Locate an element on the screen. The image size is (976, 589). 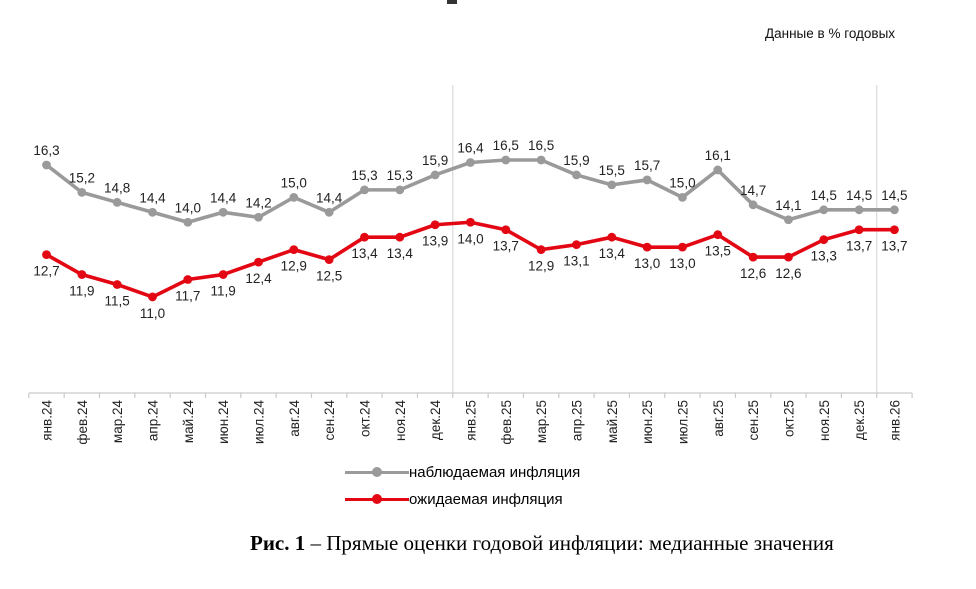
x-axis-label: апр.25 is located at coordinates (576, 420).